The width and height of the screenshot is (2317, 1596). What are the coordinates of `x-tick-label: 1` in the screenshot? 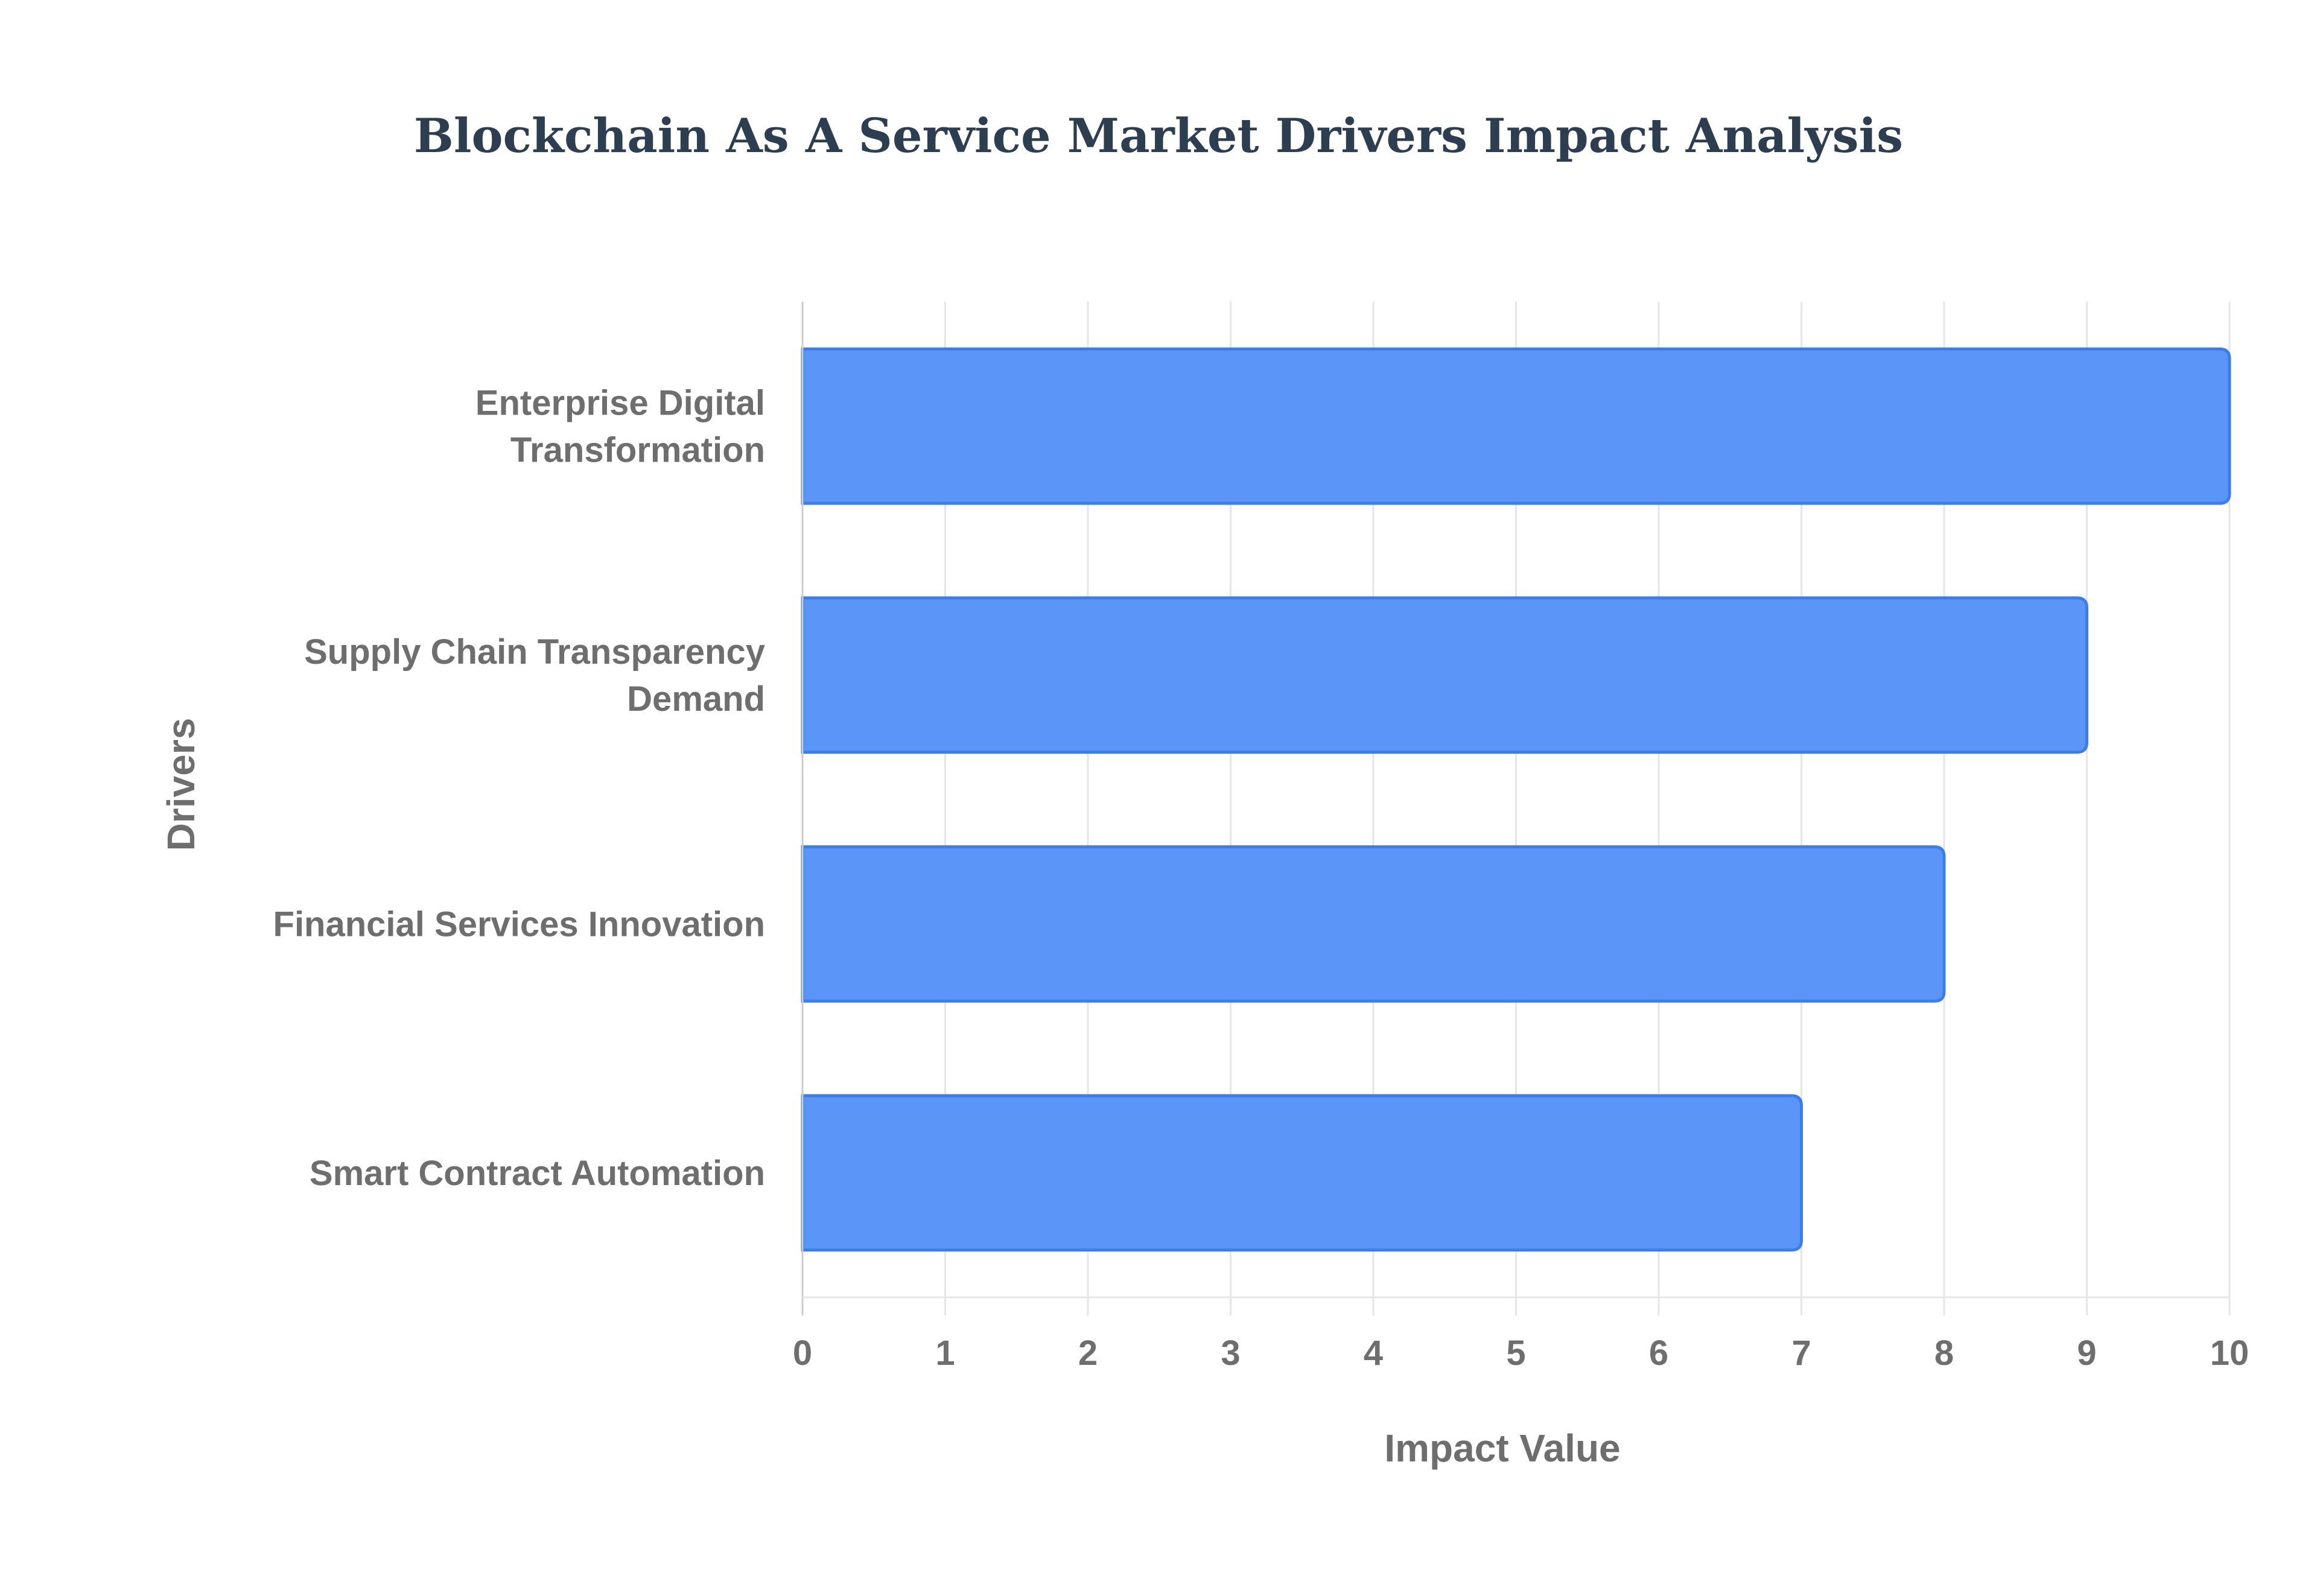 It's located at (945, 1354).